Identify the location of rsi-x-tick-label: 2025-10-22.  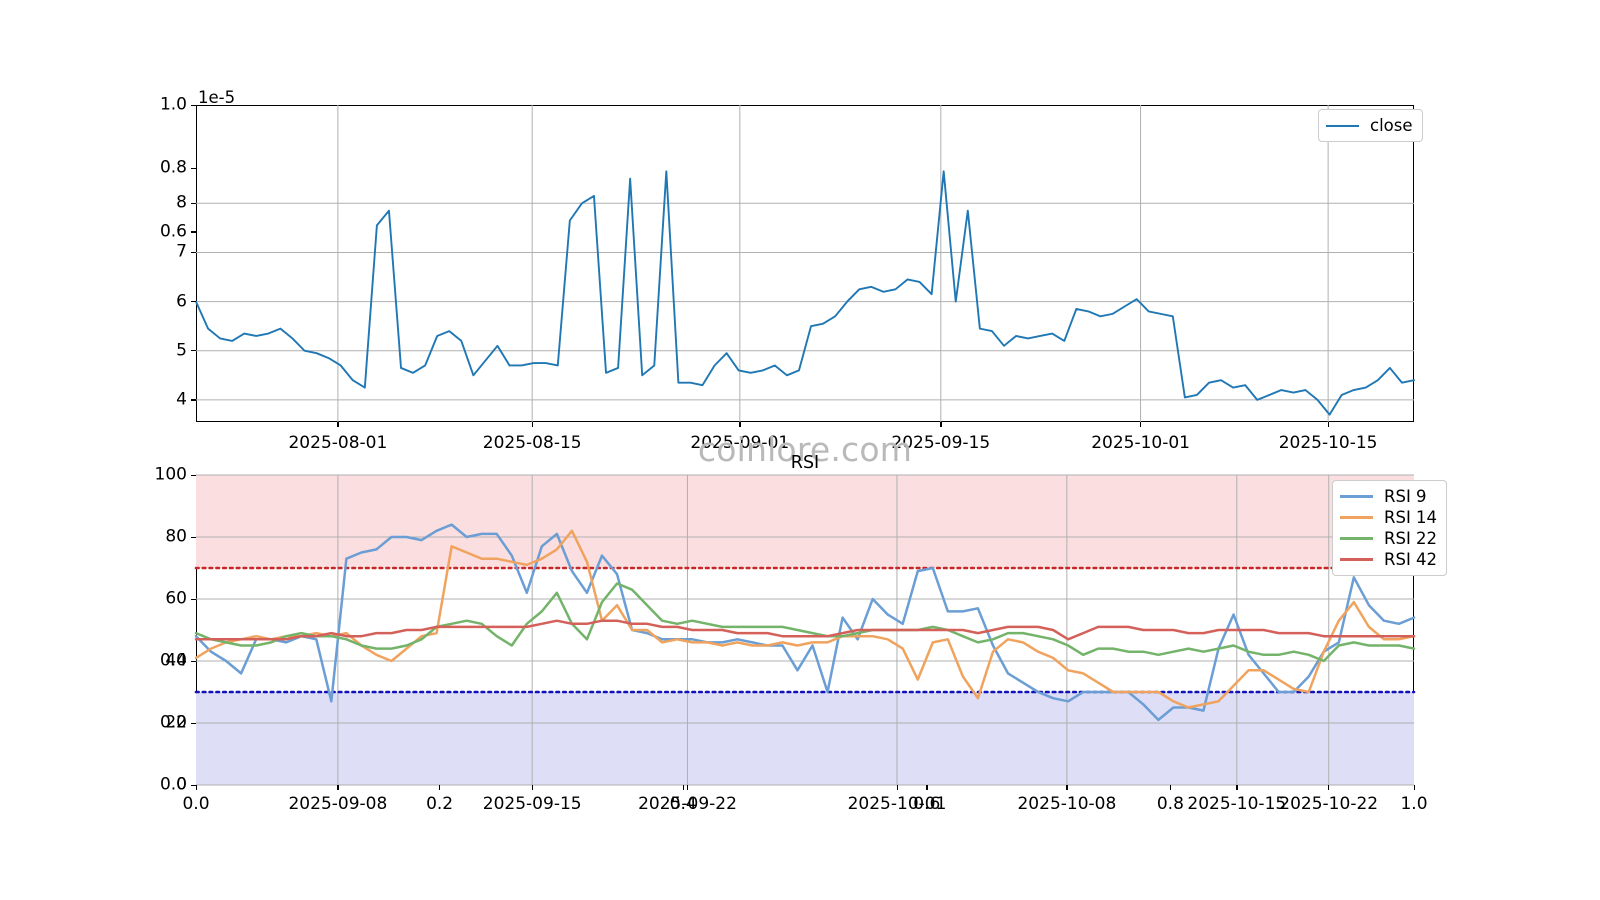
(1329, 804).